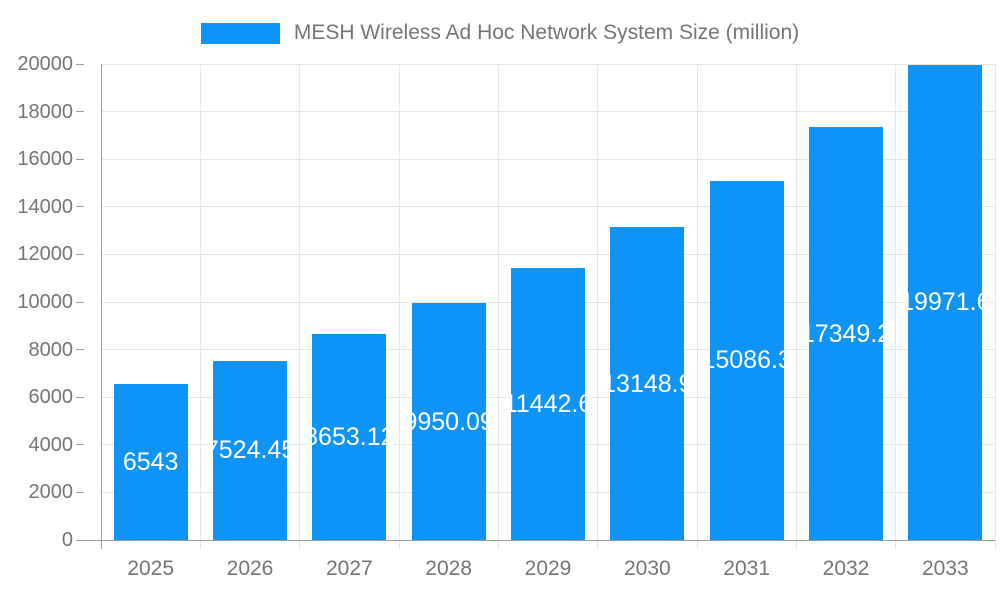  I want to click on y-axis-label: 18000, so click(45, 111).